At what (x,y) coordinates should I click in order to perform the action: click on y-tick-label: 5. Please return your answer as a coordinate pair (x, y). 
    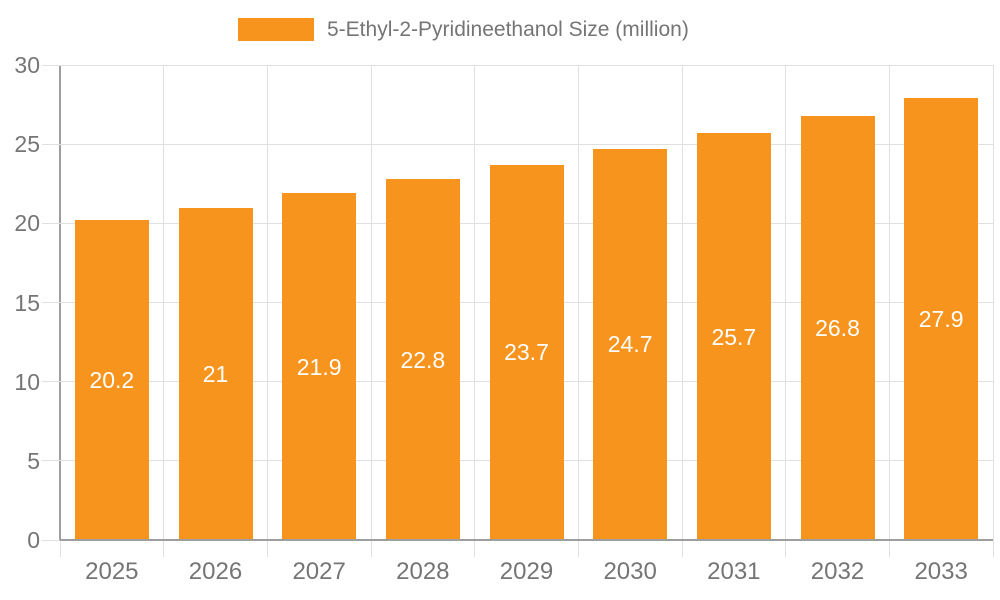
    Looking at the image, I should click on (33, 460).